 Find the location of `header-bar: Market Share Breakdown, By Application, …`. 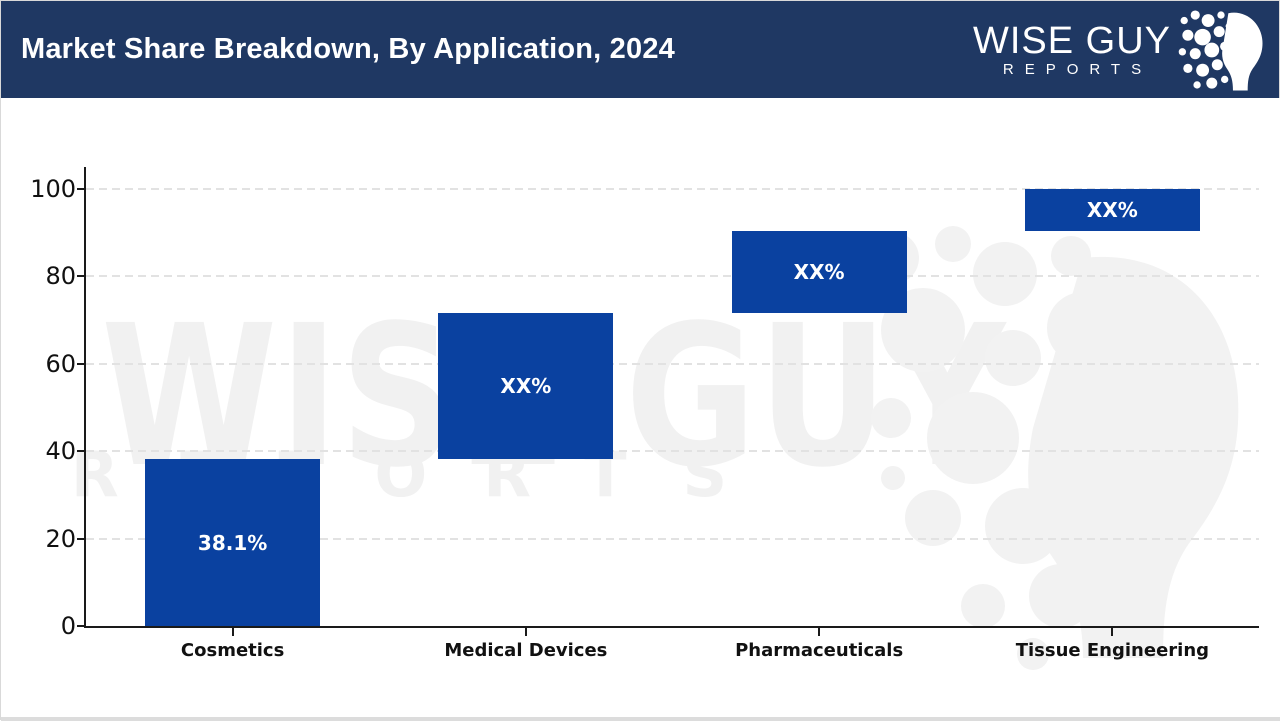

header-bar: Market Share Breakdown, By Application, … is located at coordinates (640, 49).